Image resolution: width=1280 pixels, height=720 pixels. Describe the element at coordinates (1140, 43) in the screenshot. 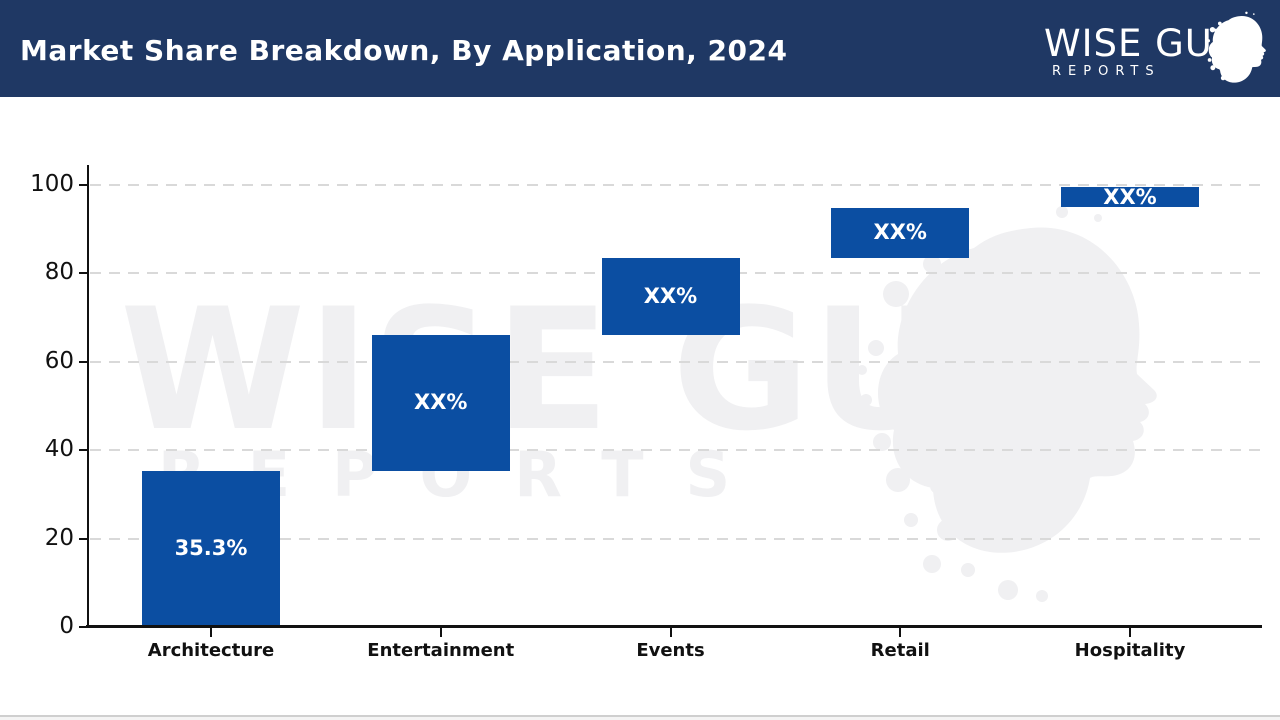

I see `logo-wordmark: WISE GUY` at that location.